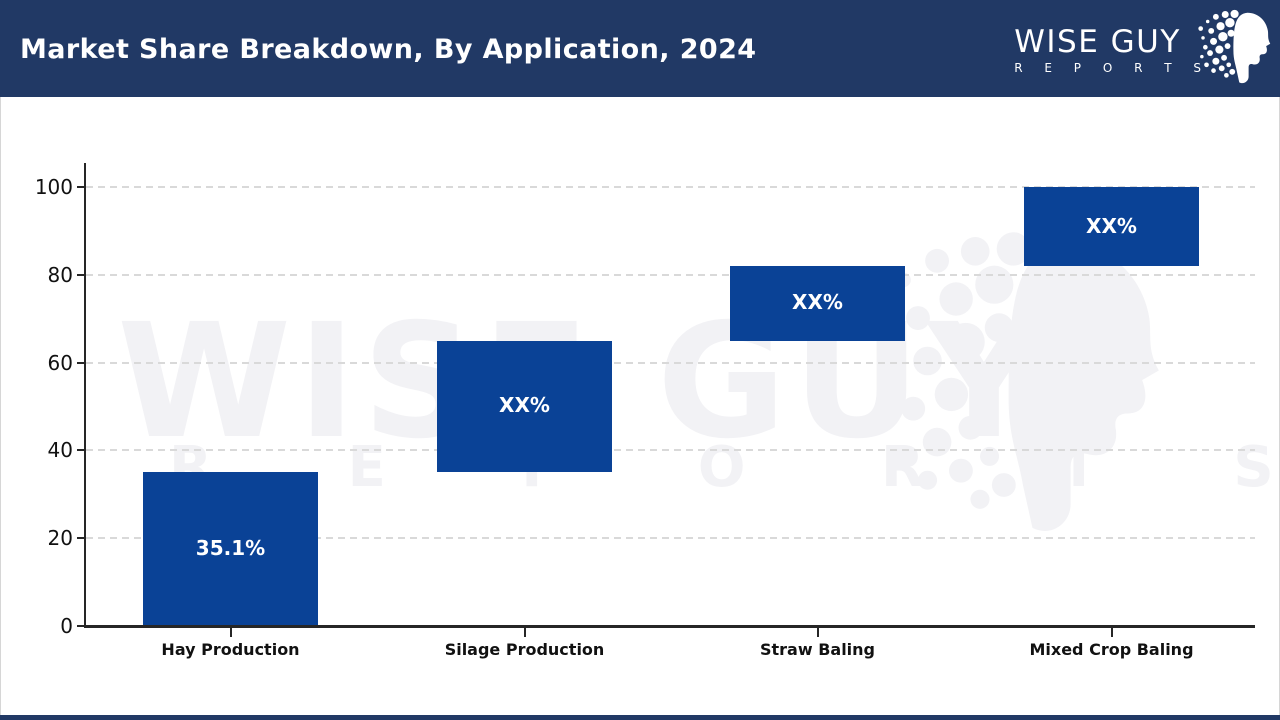 The image size is (1280, 720). Describe the element at coordinates (66, 626) in the screenshot. I see `y-tick-label: 0` at that location.